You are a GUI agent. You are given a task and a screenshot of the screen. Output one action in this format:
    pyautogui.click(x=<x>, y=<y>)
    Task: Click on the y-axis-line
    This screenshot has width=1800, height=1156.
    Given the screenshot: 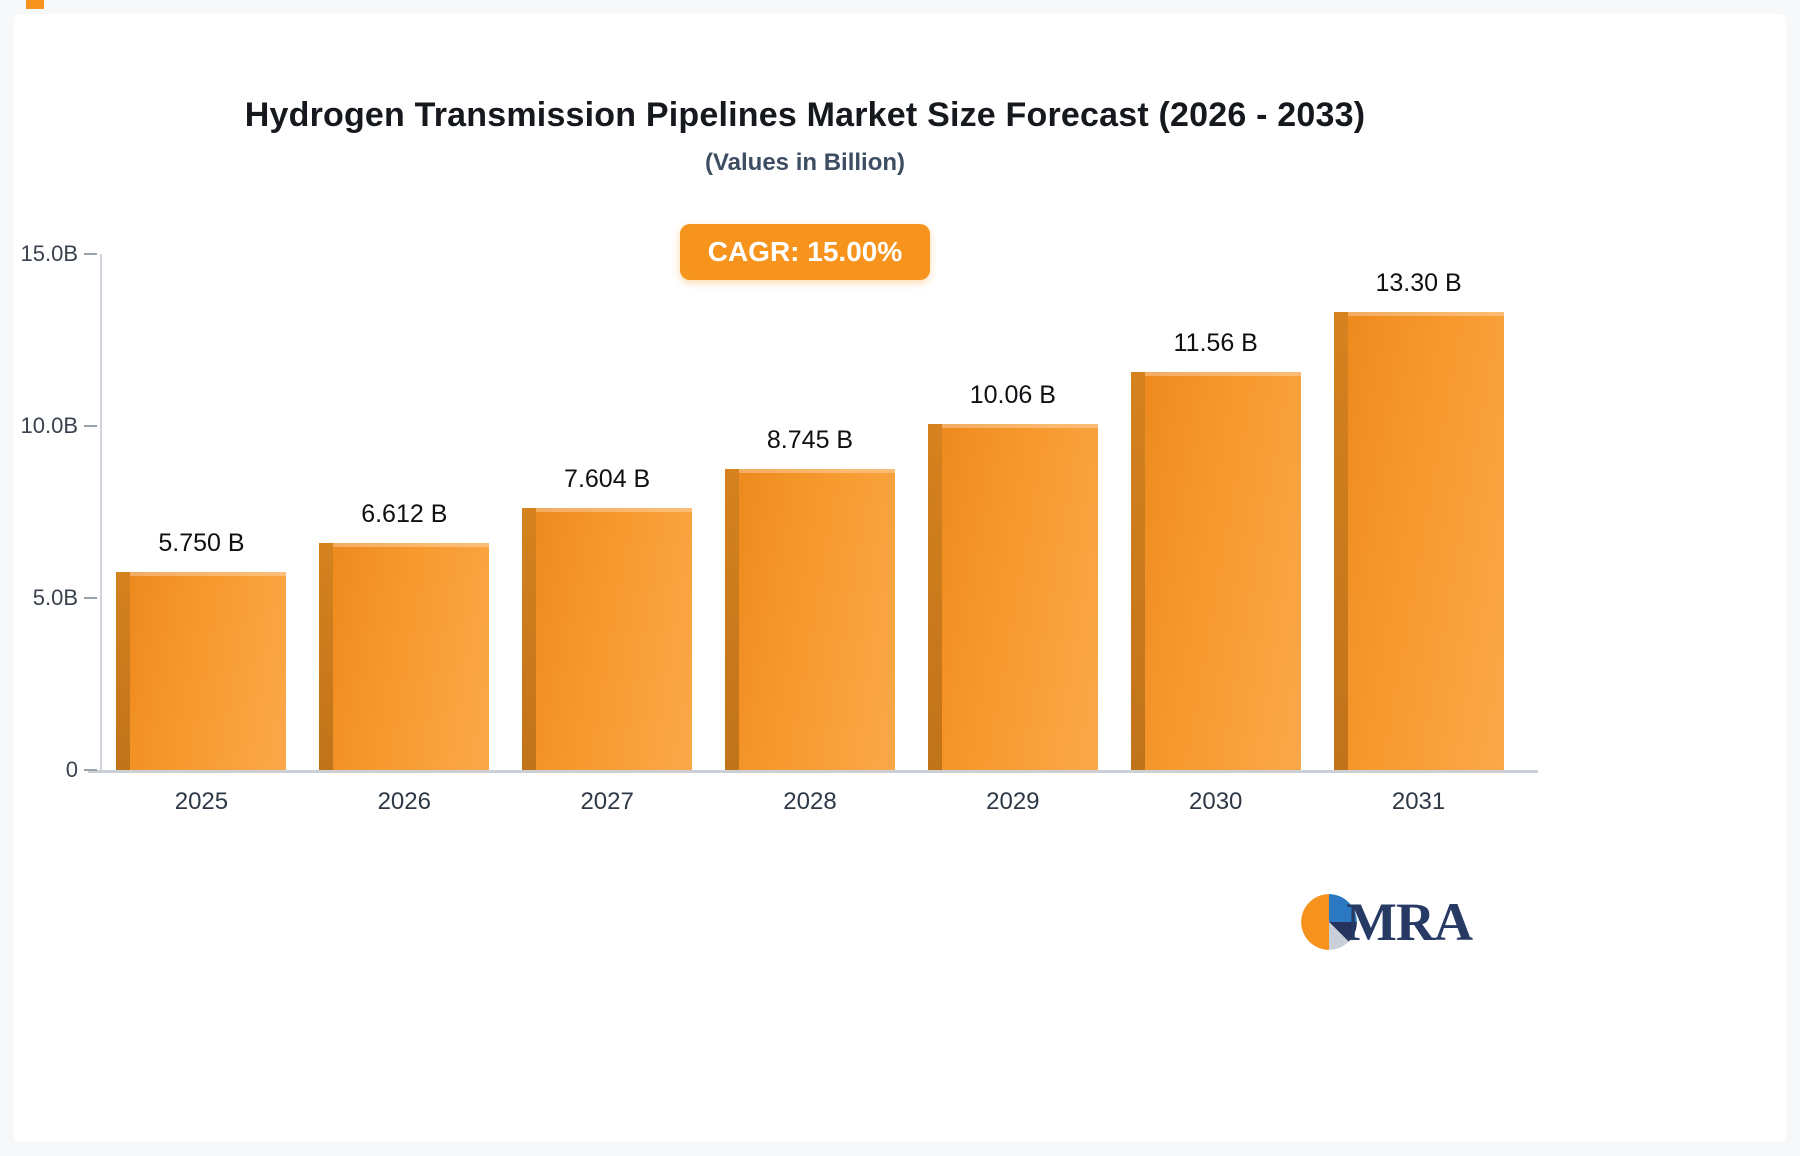 What is the action you would take?
    pyautogui.click(x=101, y=513)
    